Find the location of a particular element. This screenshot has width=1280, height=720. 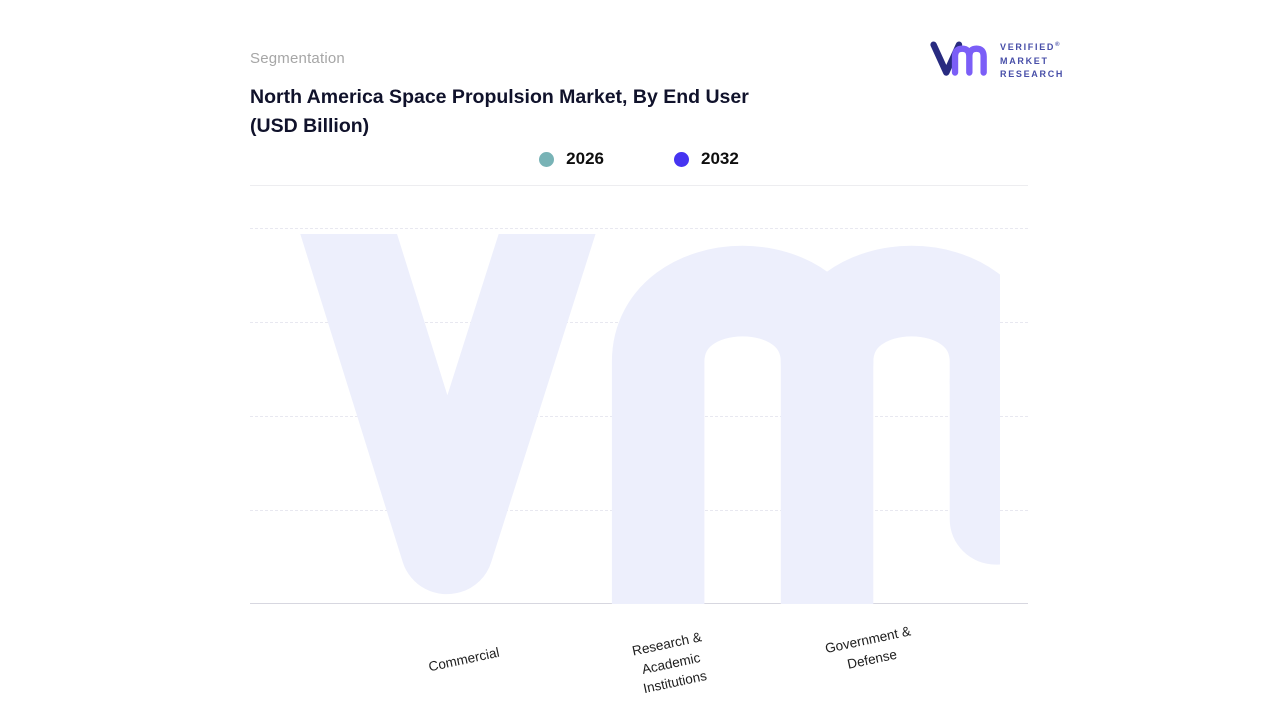

brand-line-verified: VERIFIED® is located at coordinates (1030, 46).